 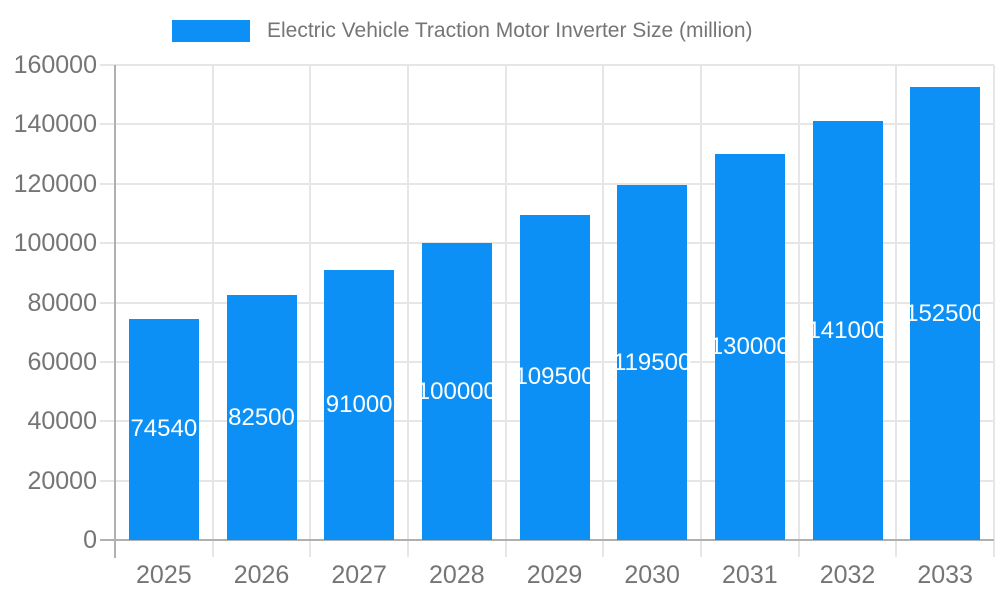 I want to click on x-tick-label: 2029, so click(x=554, y=575).